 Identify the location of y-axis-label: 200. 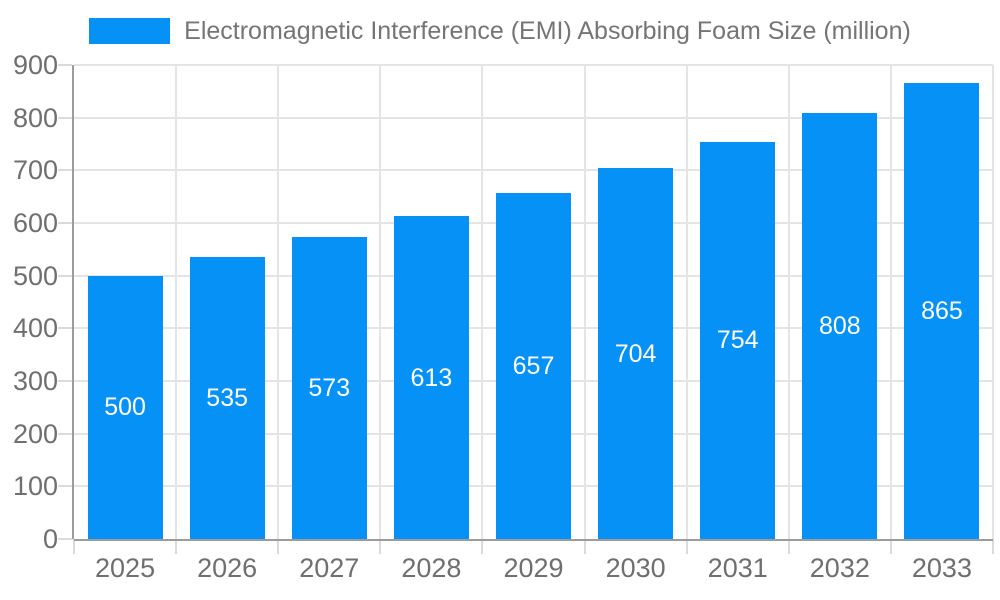
(35, 433).